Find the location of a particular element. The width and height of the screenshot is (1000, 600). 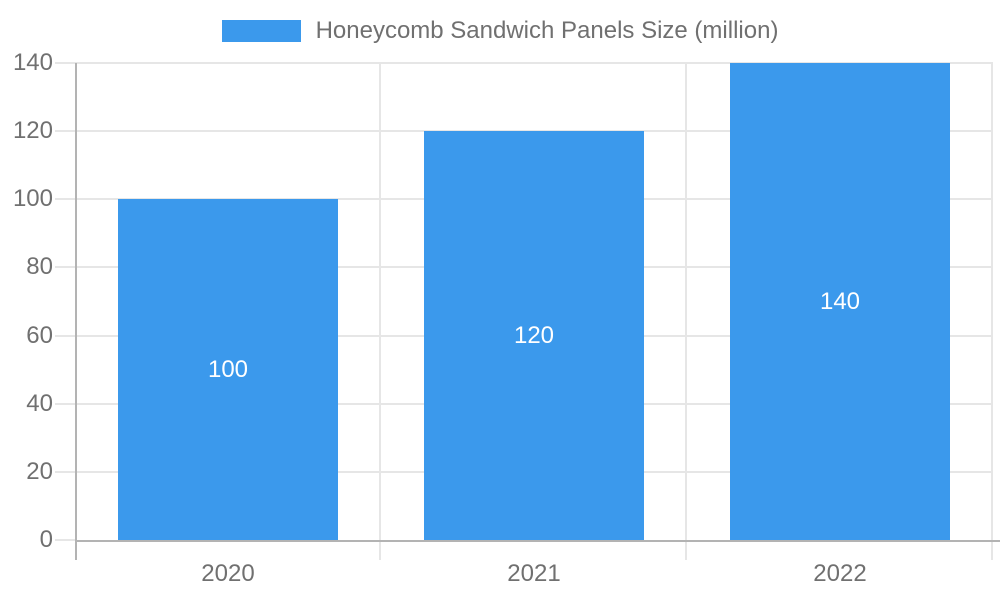

bar: 100 is located at coordinates (228, 369).